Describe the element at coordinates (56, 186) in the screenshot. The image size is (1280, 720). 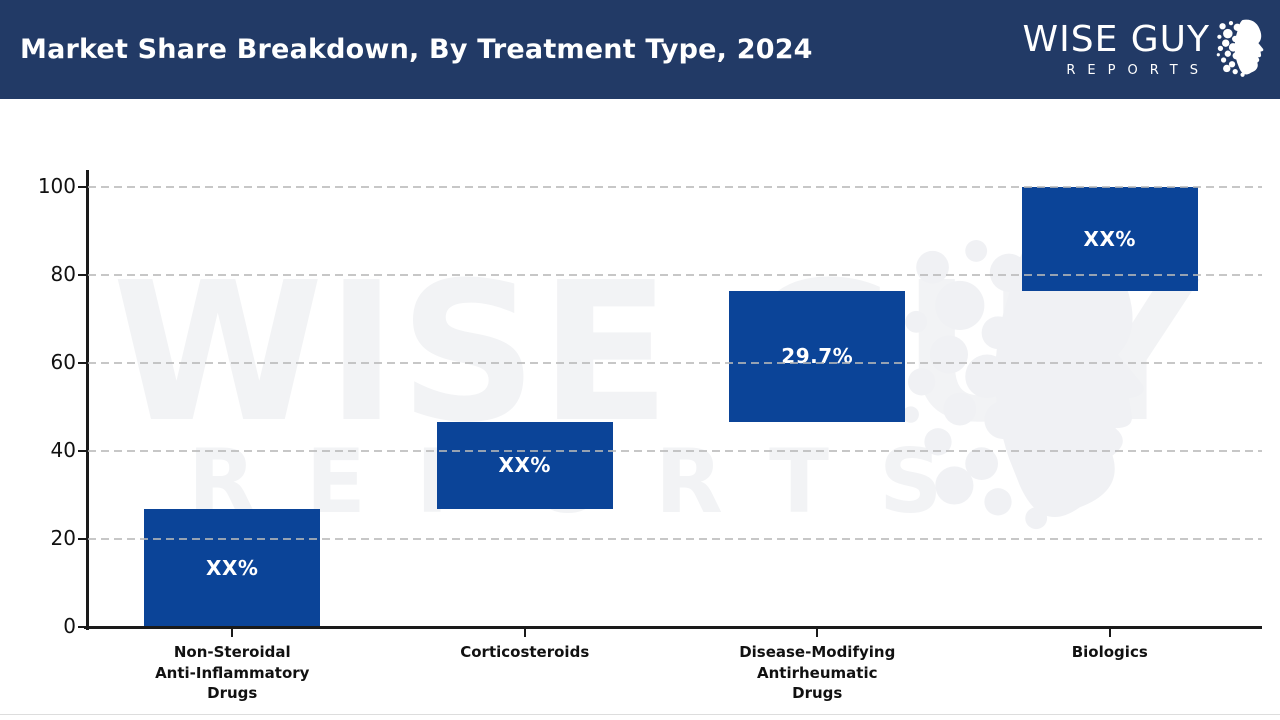
I see `y-tick-label: 100` at that location.